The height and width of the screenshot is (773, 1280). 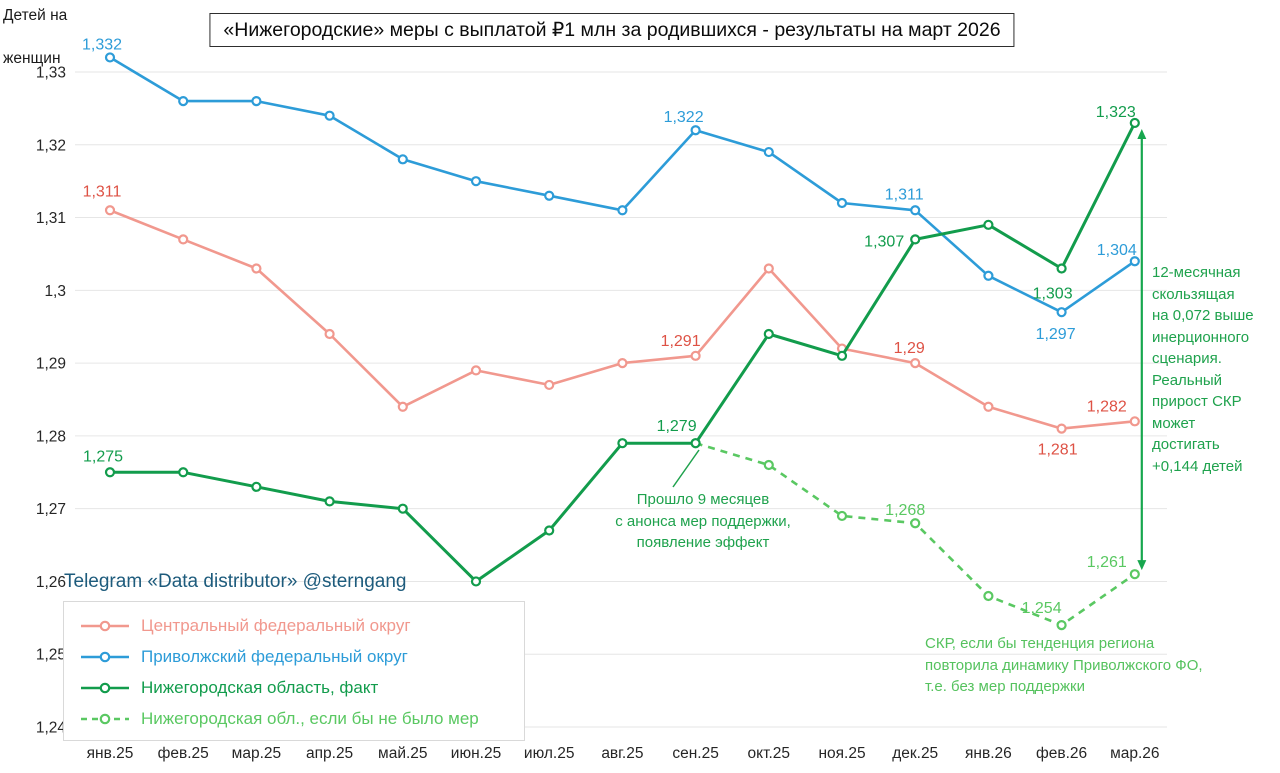 What do you see at coordinates (905, 510) in the screenshot?
I see `data-label-nizhny-counterfactual: 1,268` at bounding box center [905, 510].